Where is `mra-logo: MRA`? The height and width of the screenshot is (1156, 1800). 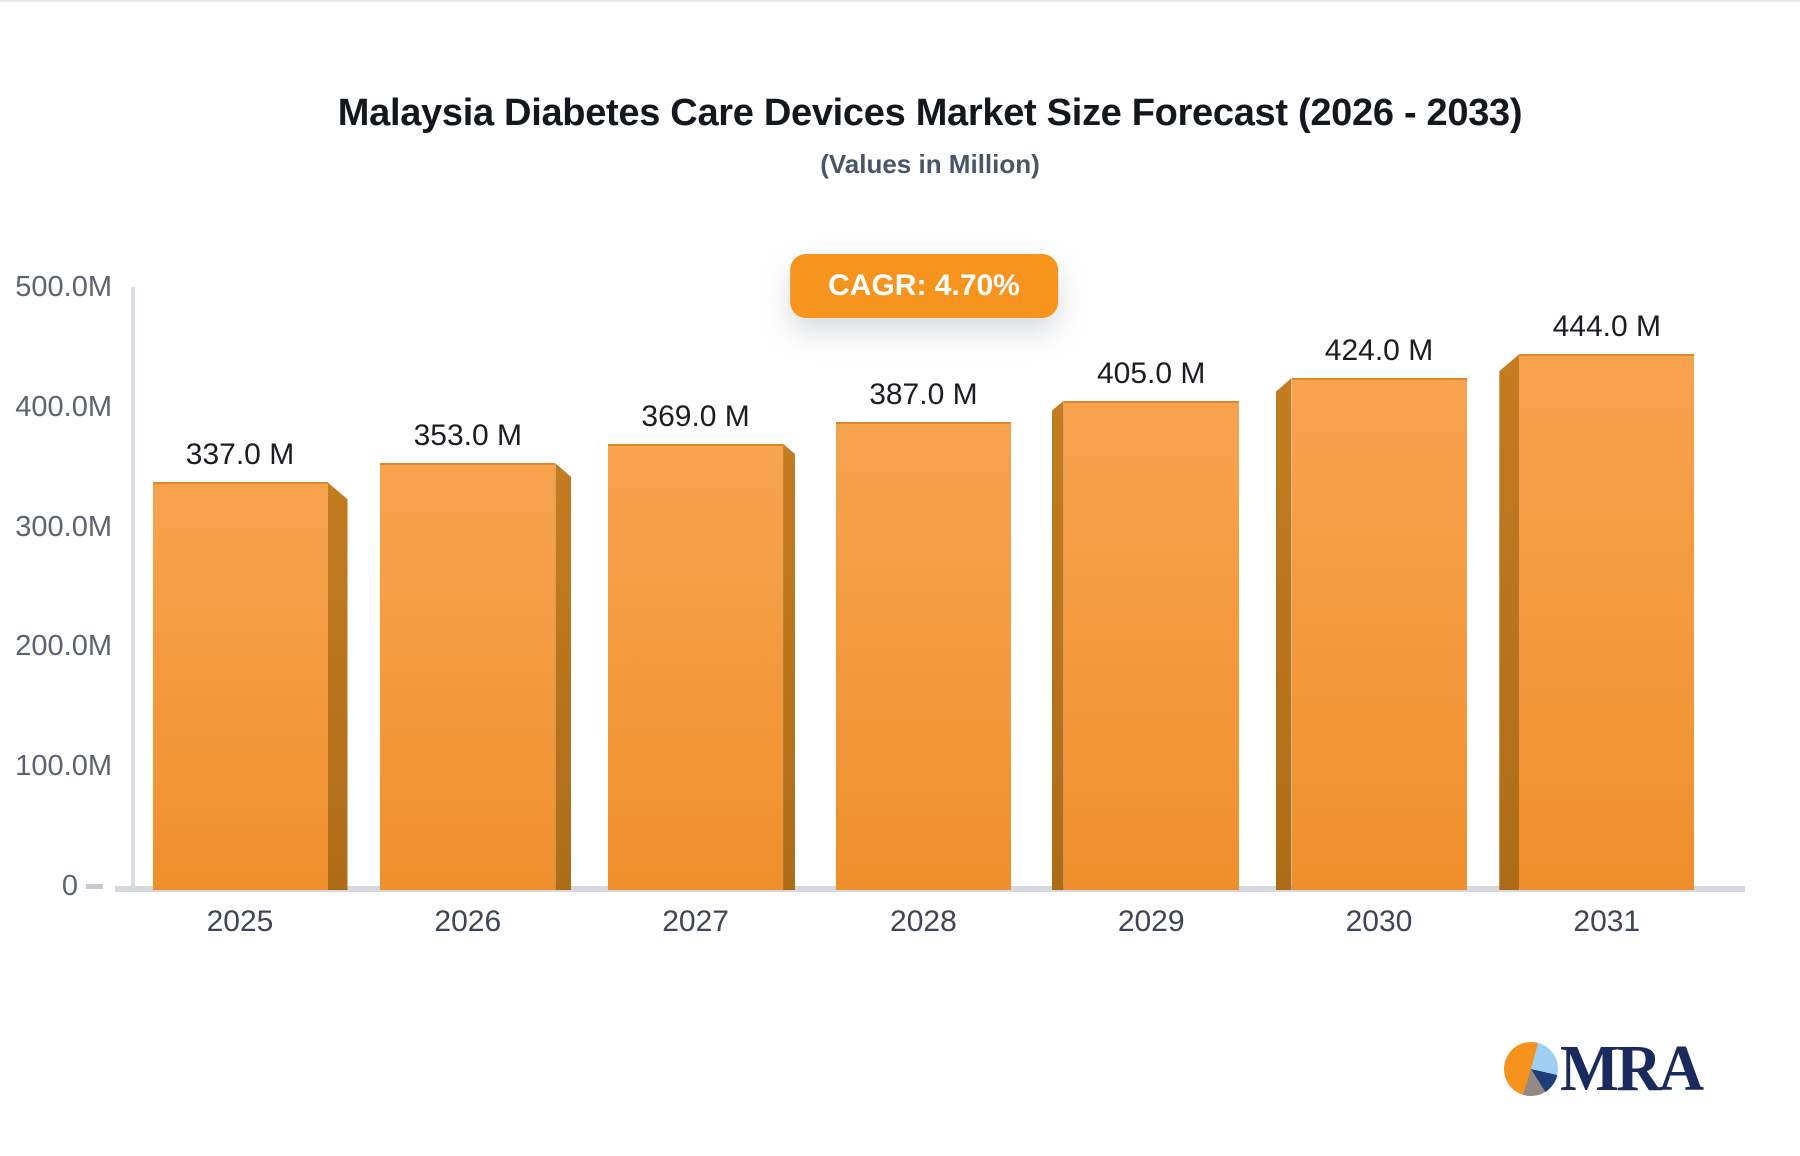
mra-logo: MRA is located at coordinates (1606, 1068).